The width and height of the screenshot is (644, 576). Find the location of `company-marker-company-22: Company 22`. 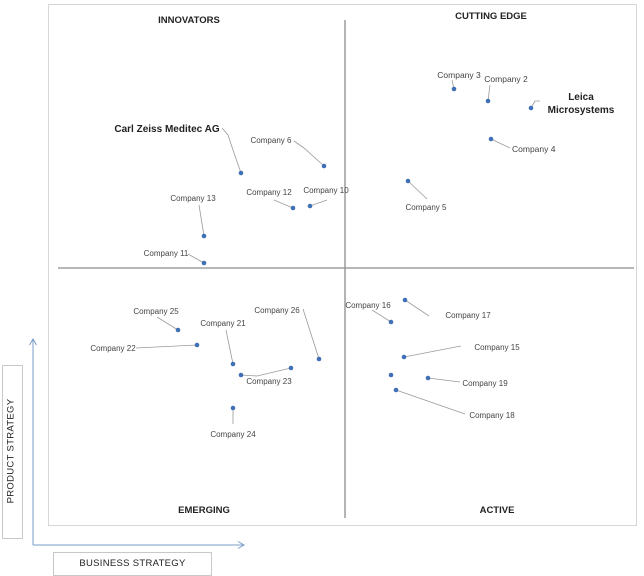

company-marker-company-22: Company 22 is located at coordinates (145, 347).